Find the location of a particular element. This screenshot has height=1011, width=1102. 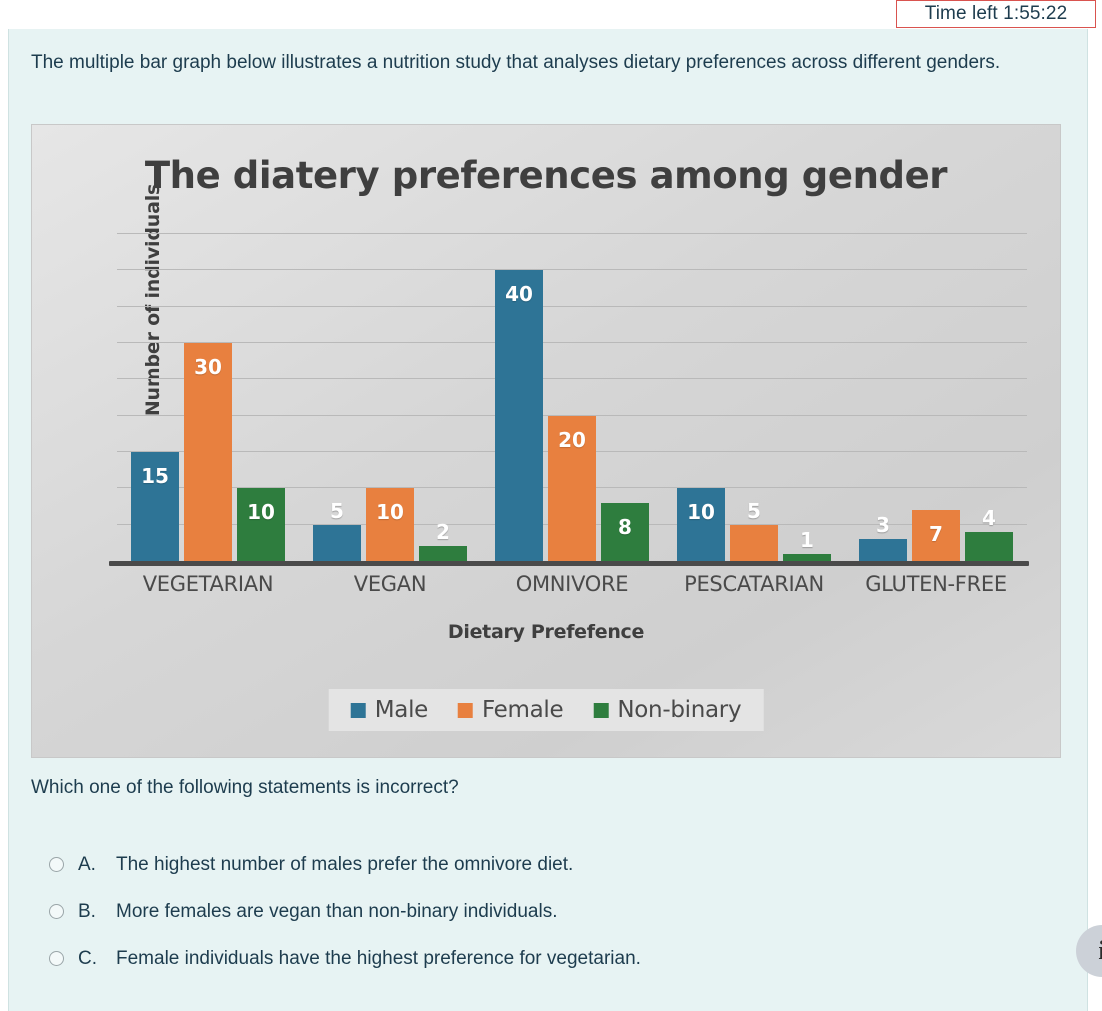

bar-omnivore-female is located at coordinates (572, 488).